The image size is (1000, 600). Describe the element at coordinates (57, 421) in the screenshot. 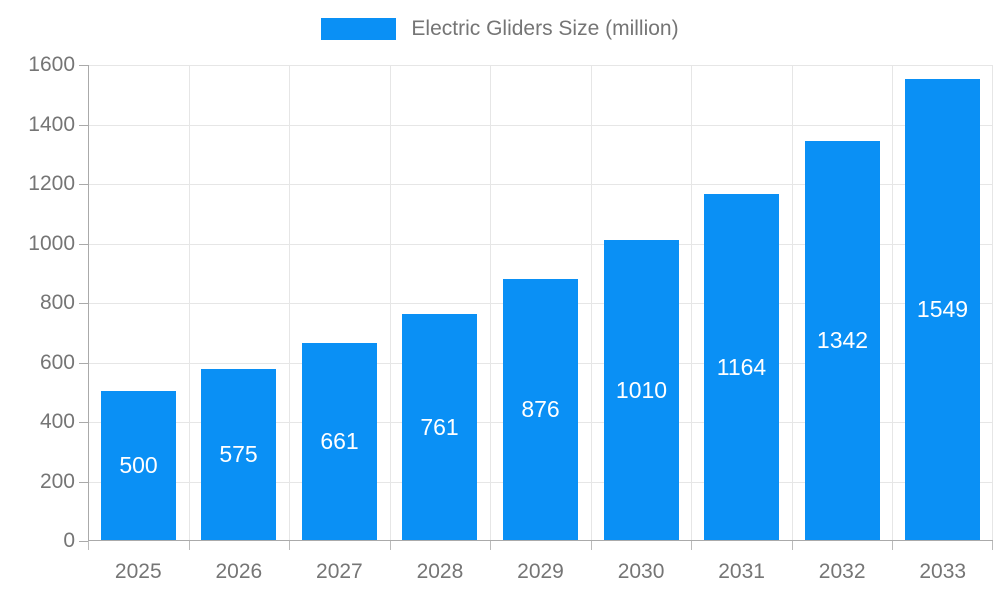

I see `y-axis-tick-label: 400` at that location.